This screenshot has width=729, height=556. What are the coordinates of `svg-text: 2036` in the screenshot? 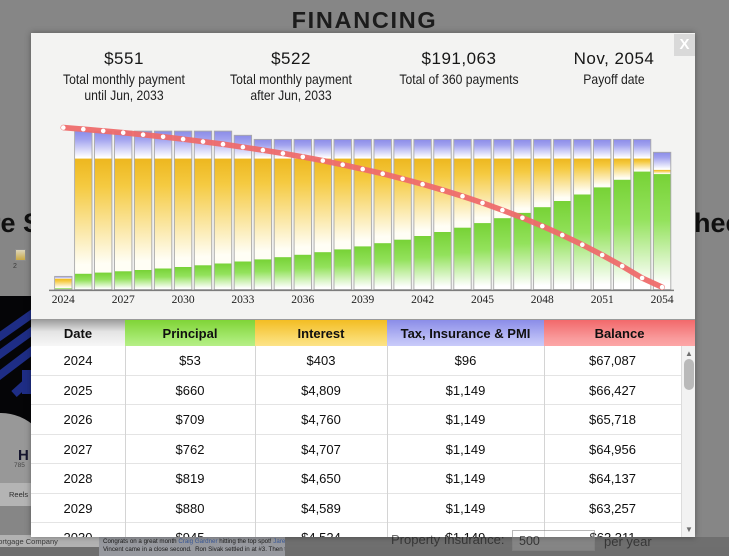 It's located at (302, 300).